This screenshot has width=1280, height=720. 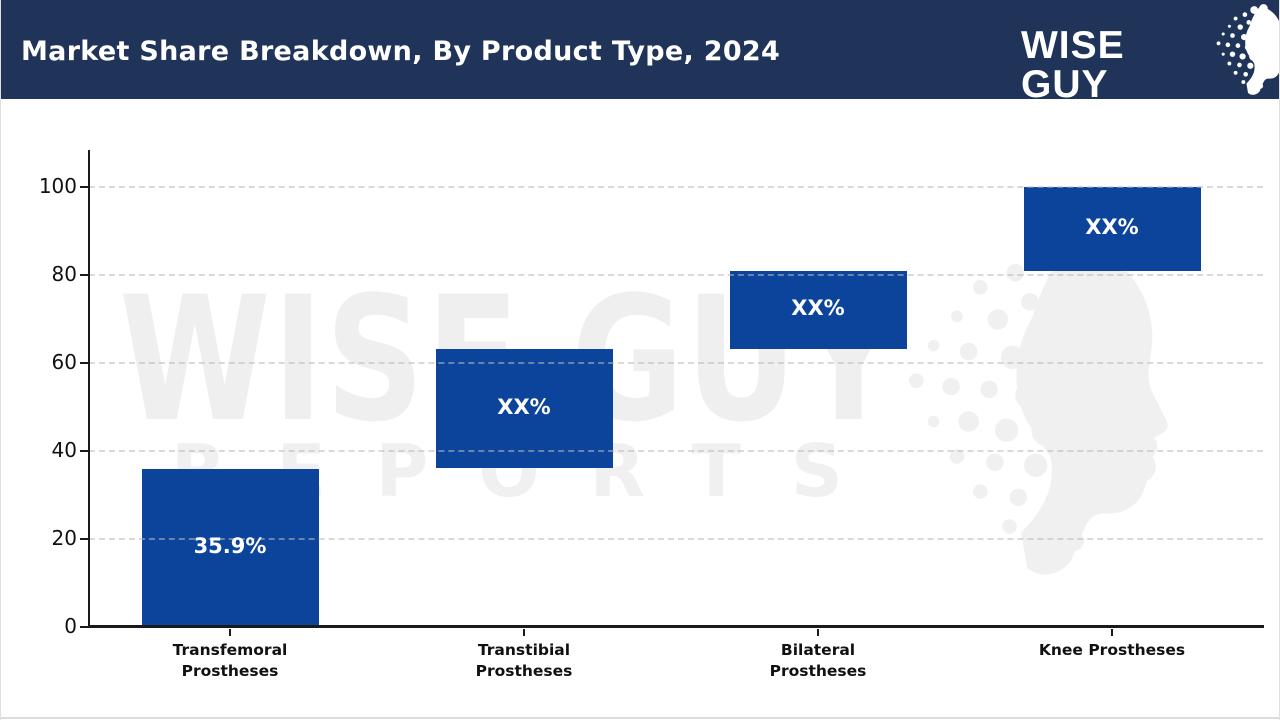 What do you see at coordinates (818, 660) in the screenshot?
I see `category-label: Bilateral Prostheses` at bounding box center [818, 660].